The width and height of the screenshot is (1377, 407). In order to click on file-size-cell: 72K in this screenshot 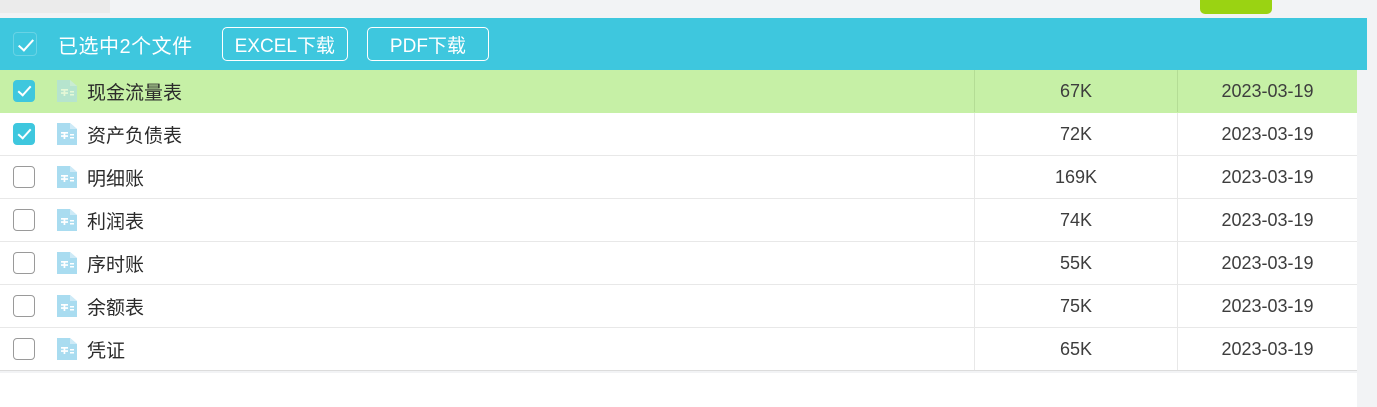, I will do `click(1075, 134)`.